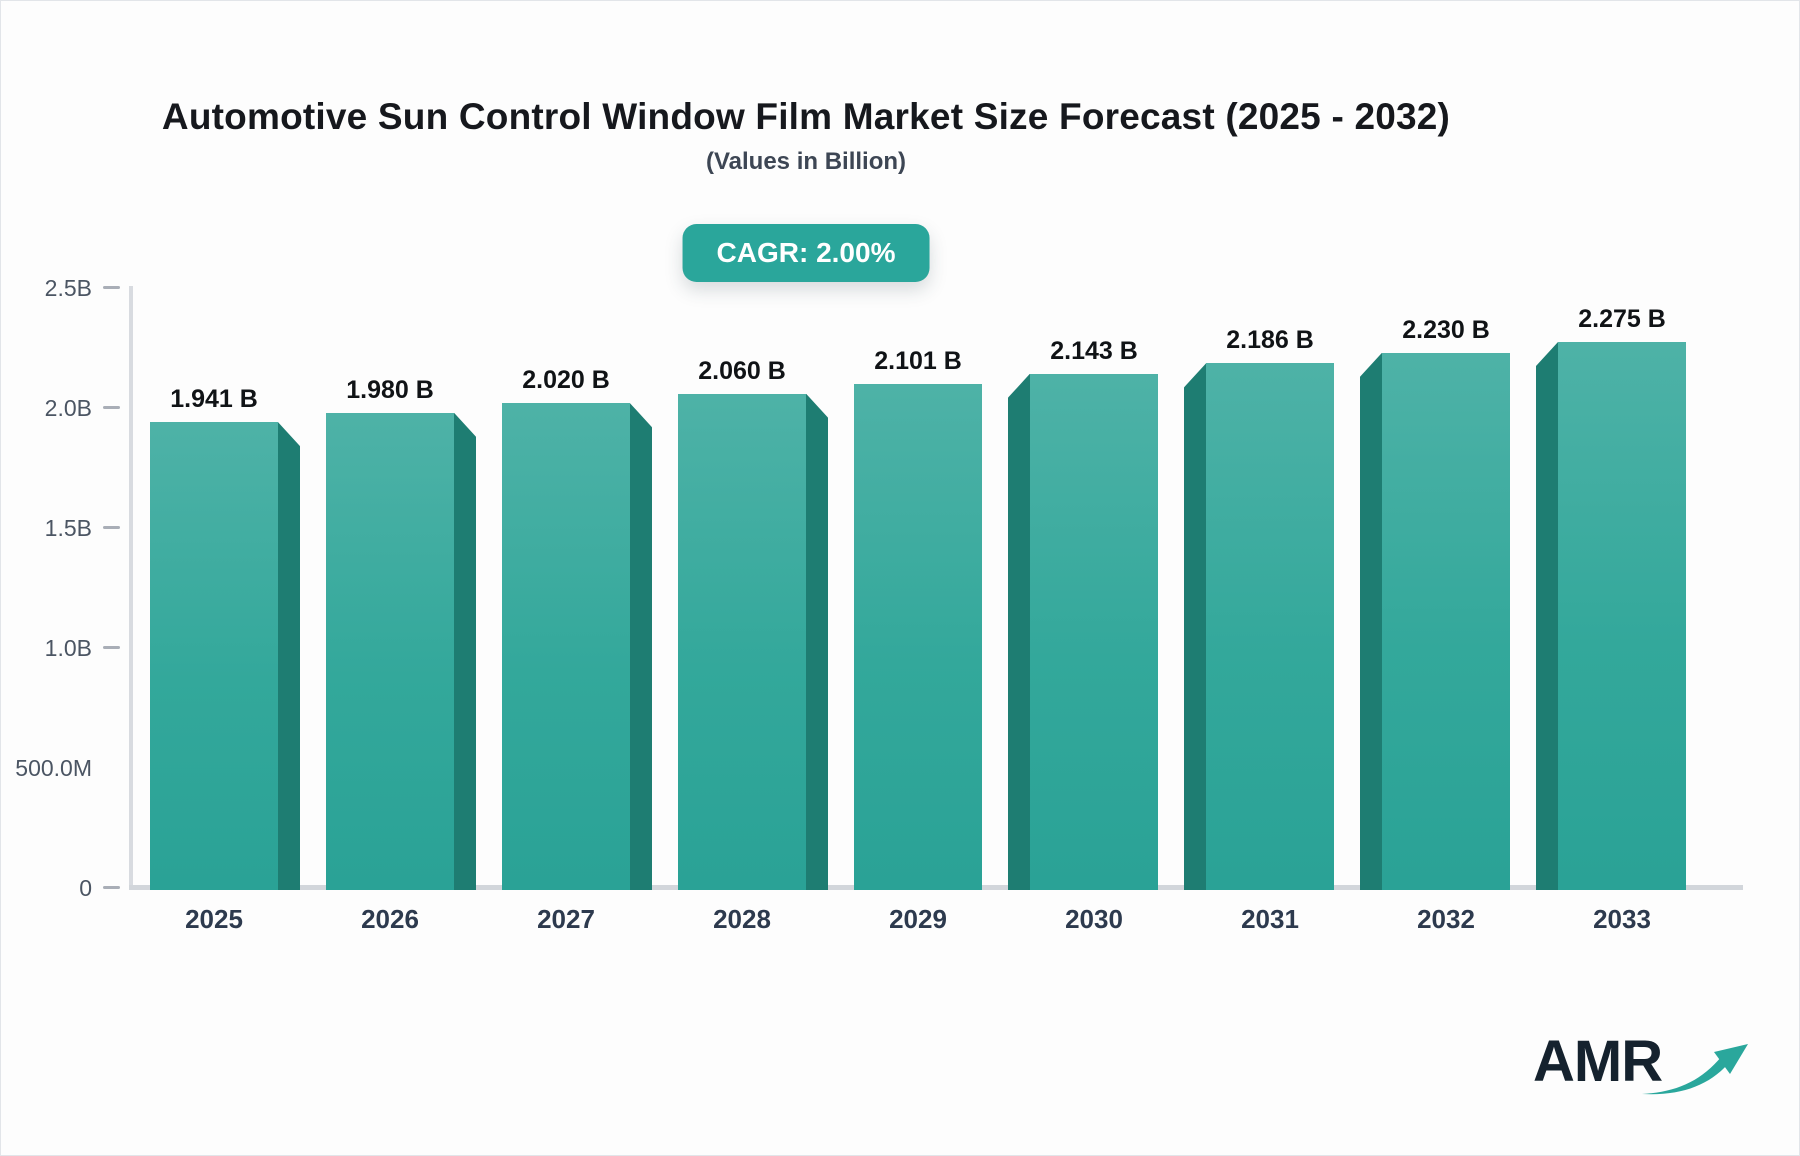 The height and width of the screenshot is (1156, 1800). Describe the element at coordinates (918, 919) in the screenshot. I see `x-axis-tick-label: 2029` at that location.